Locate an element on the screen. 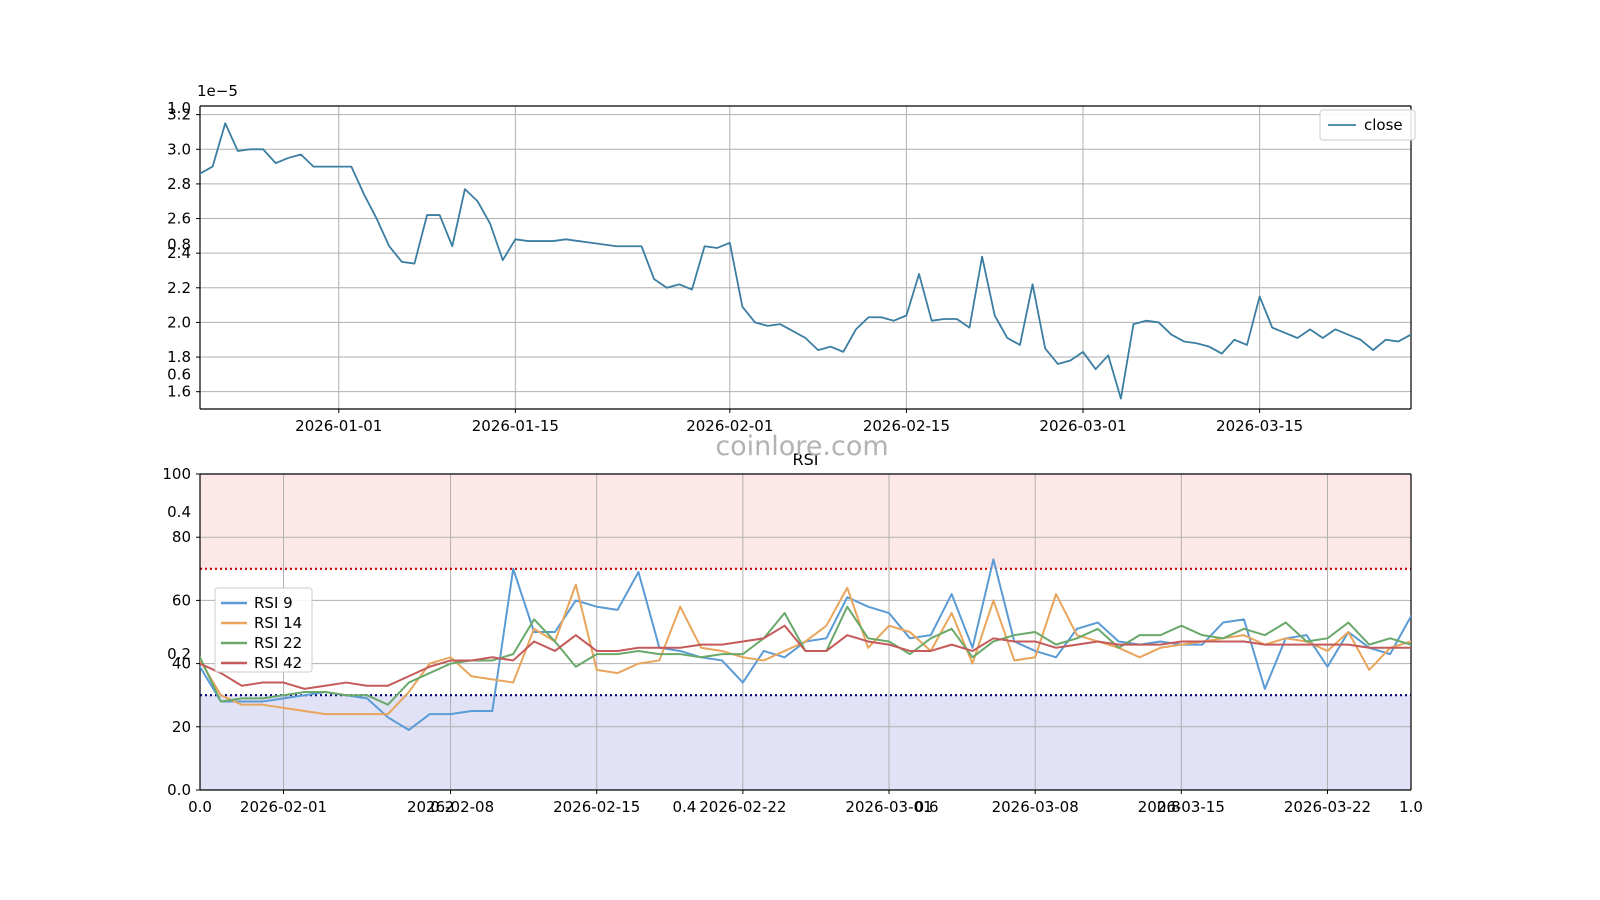  rsi-band-overbought is located at coordinates (805, 521).